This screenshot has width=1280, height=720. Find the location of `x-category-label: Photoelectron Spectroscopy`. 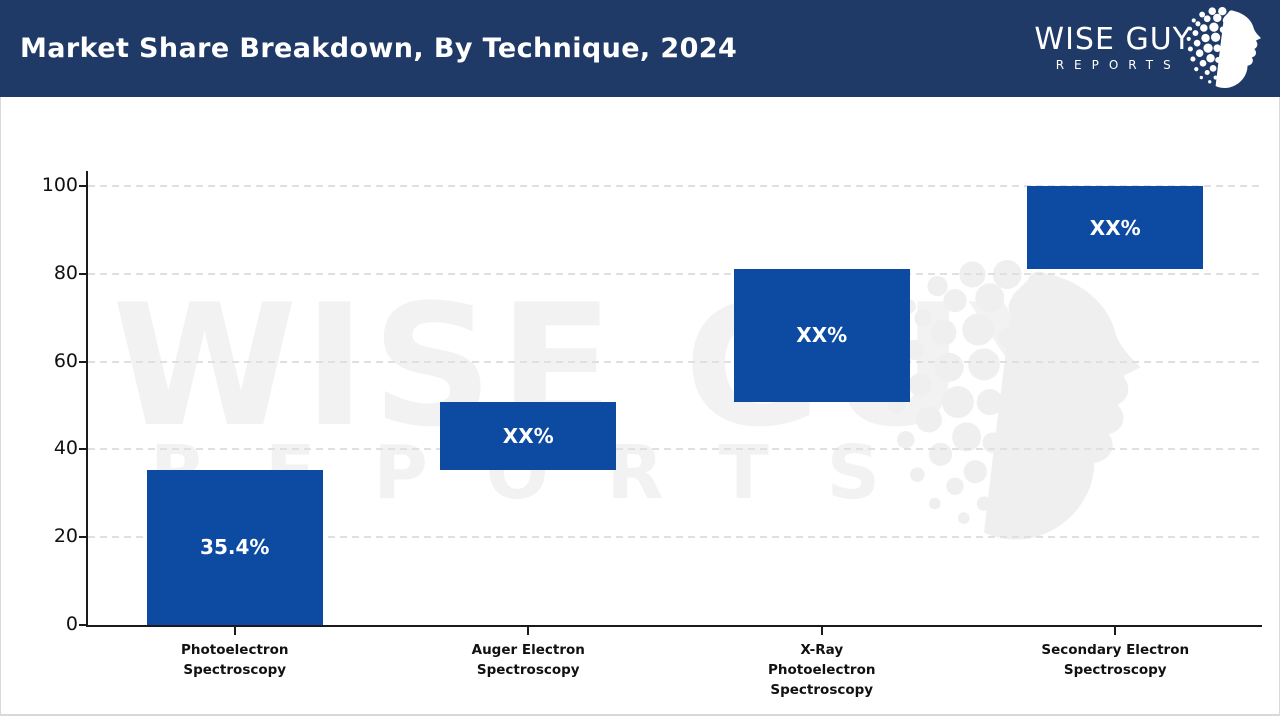

x-category-label: Photoelectron Spectroscopy is located at coordinates (235, 660).